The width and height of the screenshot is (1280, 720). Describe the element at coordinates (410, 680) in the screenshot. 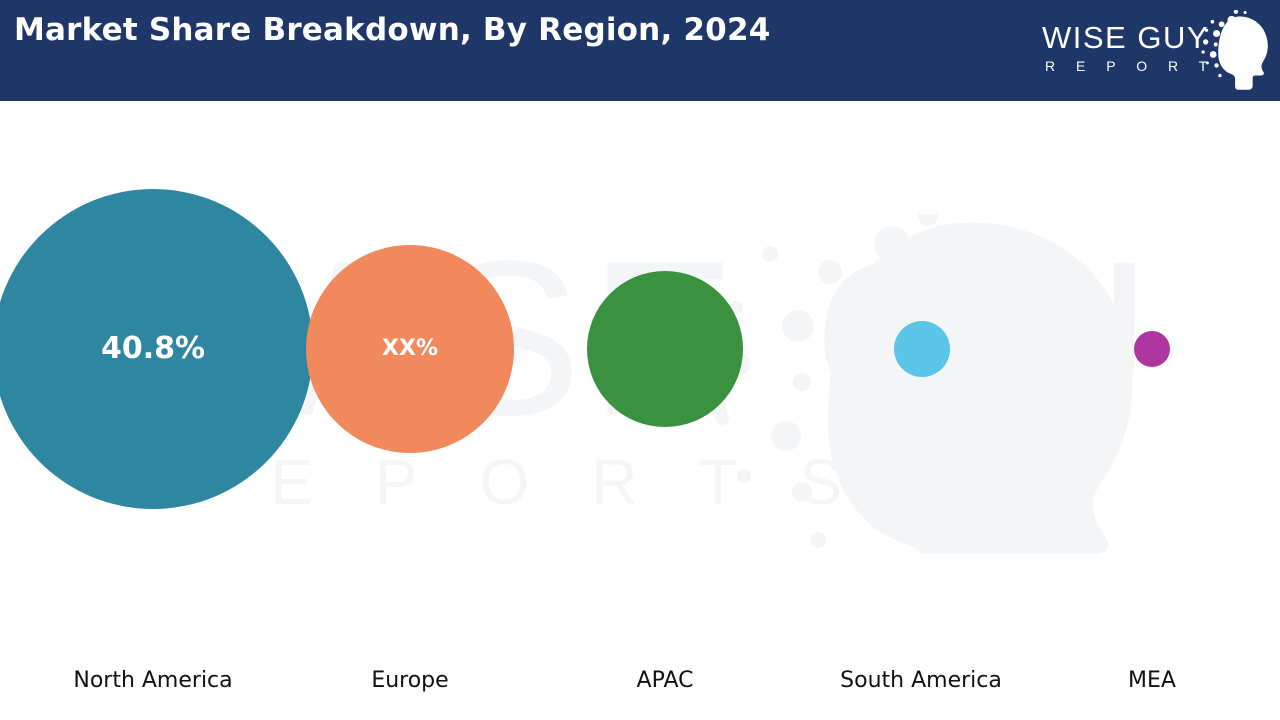

I see `axis-label-europe: Europe` at that location.